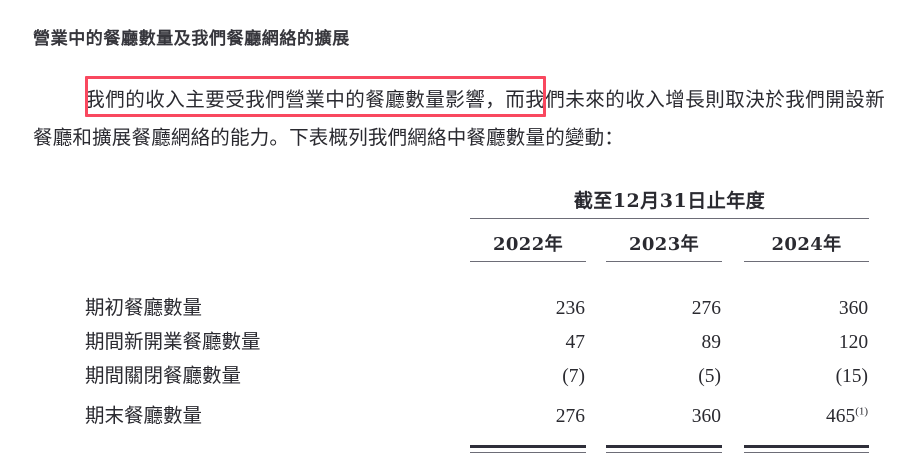  Describe the element at coordinates (853, 308) in the screenshot. I see `cell-opening-2024: 360` at that location.